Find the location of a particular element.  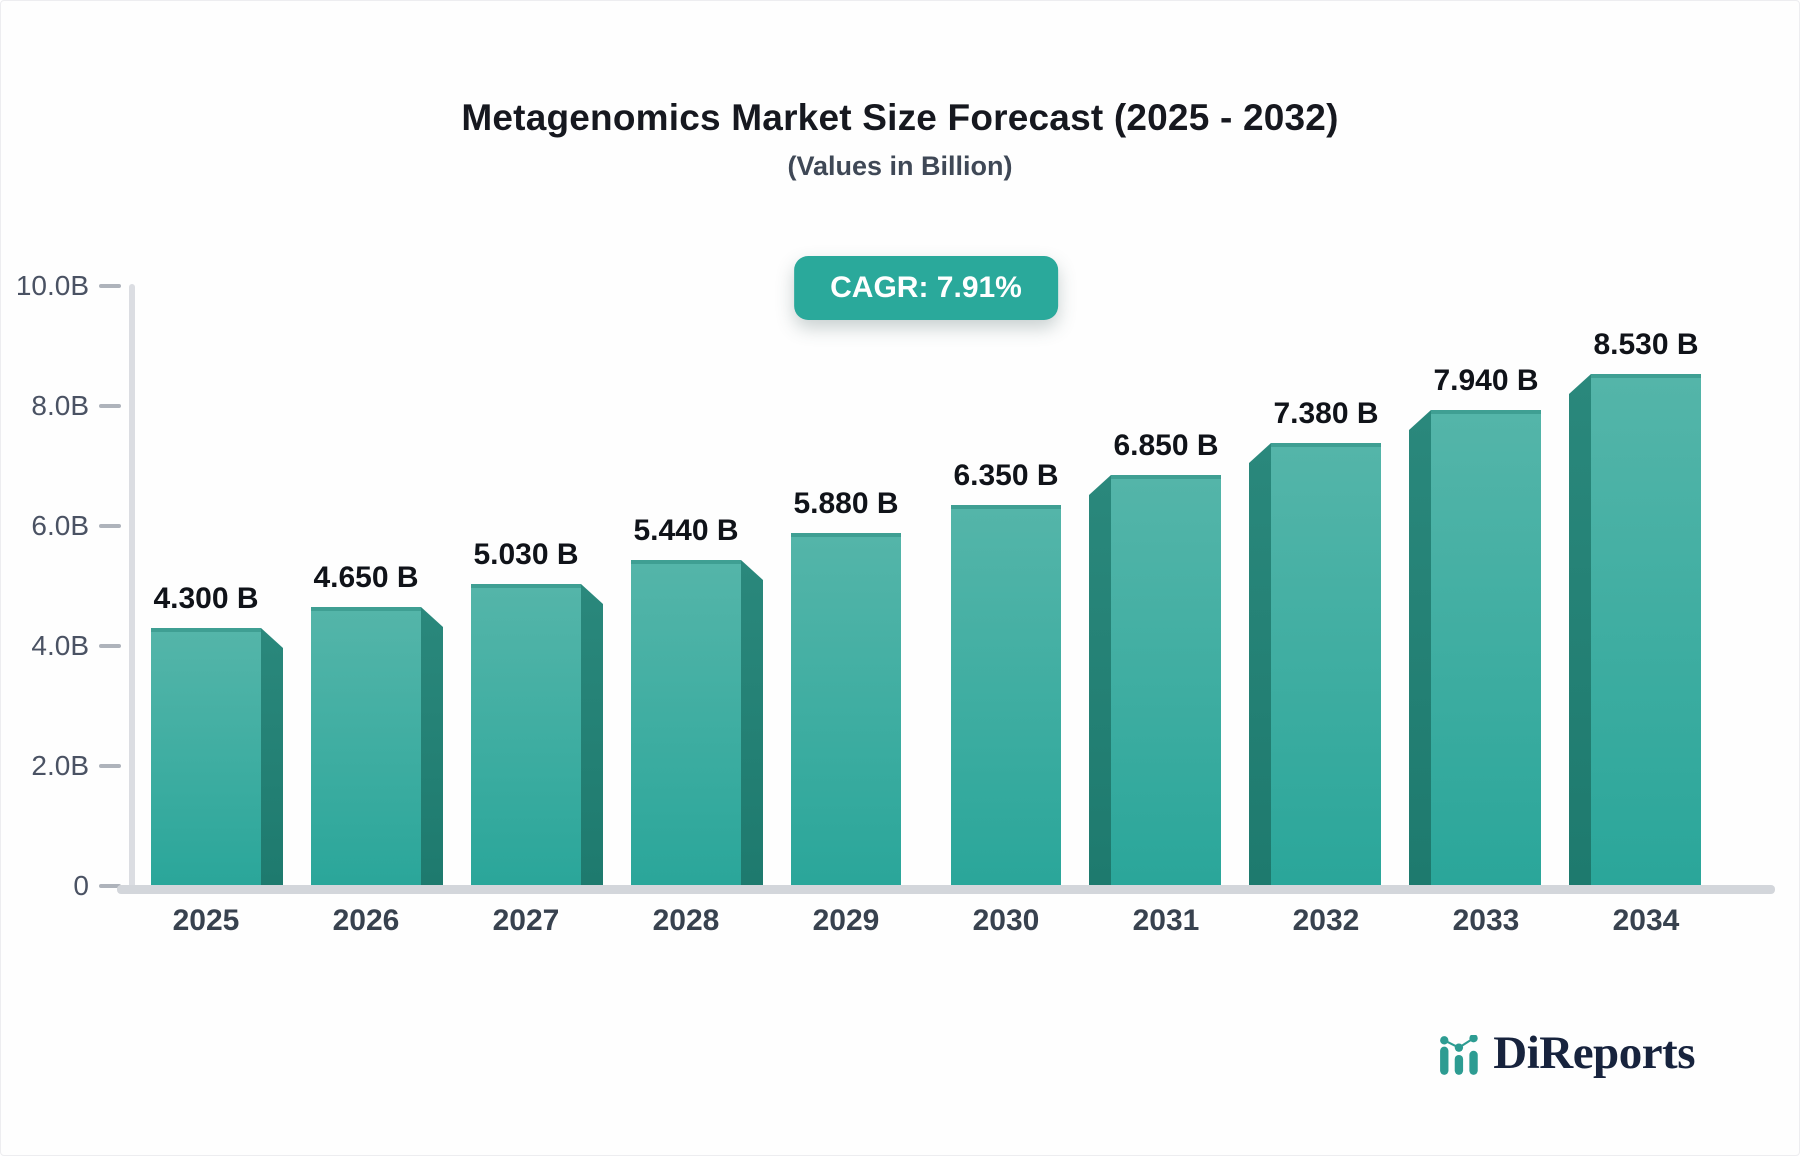

y-axis-label: 8.0B is located at coordinates (60, 405).